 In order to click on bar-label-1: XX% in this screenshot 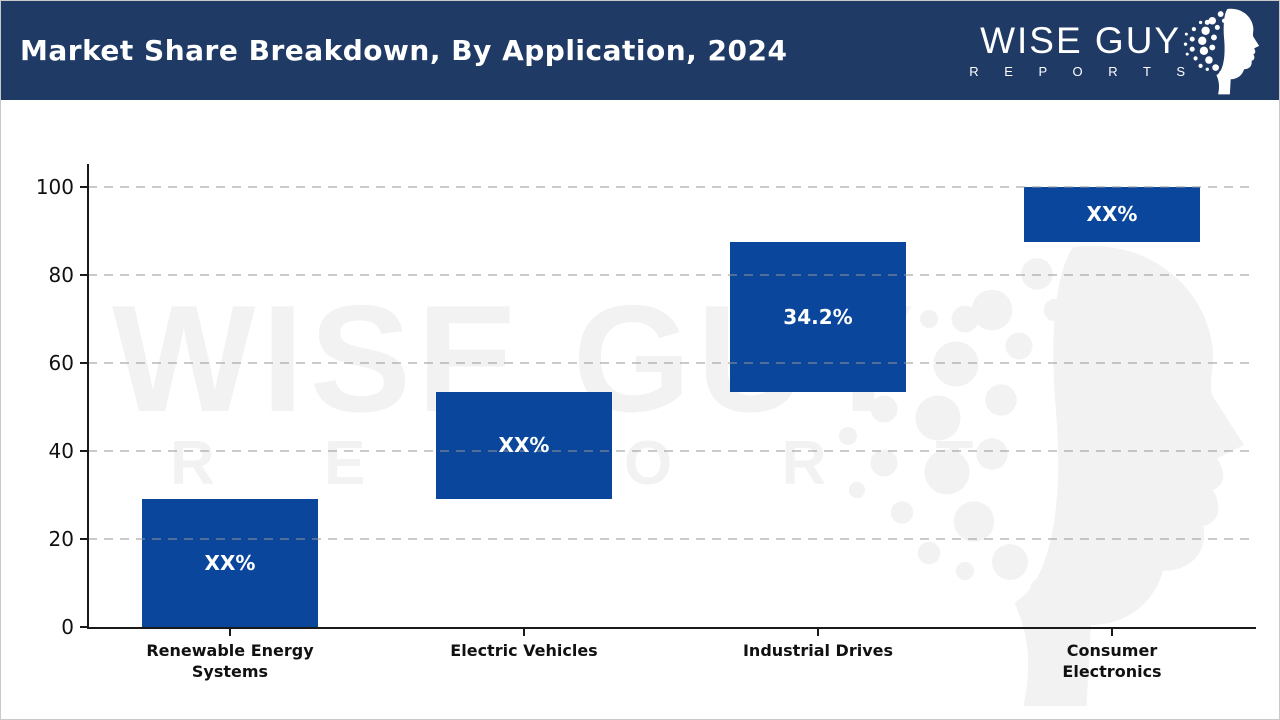, I will do `click(524, 445)`.